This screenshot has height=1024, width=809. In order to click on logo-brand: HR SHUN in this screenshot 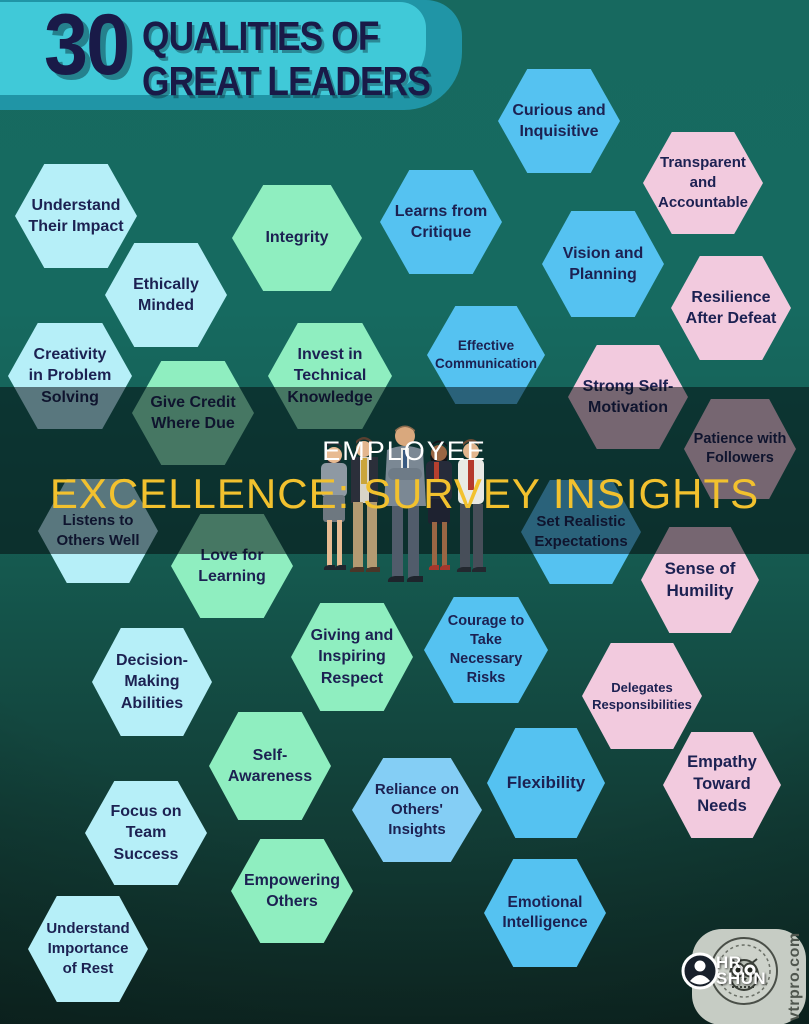, I will do `click(723, 971)`.